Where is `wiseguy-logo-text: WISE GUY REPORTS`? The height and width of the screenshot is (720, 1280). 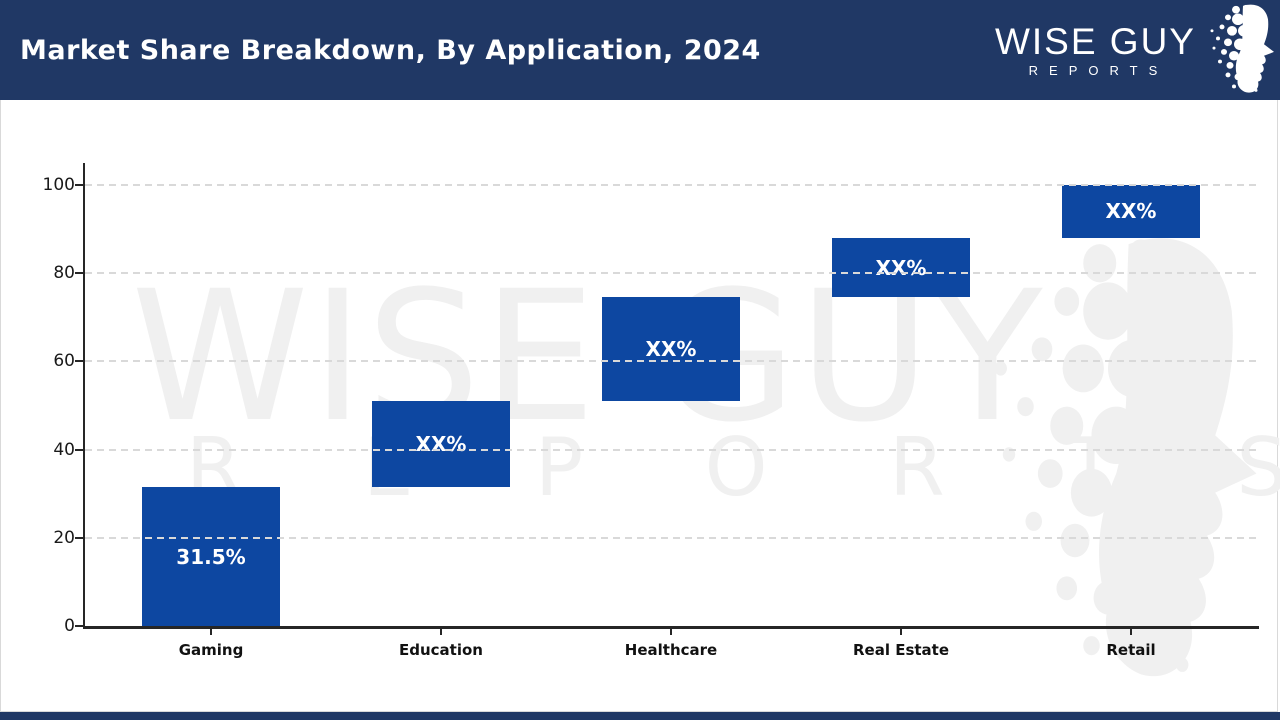
wiseguy-logo-text: WISE GUY REPORTS is located at coordinates (1095, 50).